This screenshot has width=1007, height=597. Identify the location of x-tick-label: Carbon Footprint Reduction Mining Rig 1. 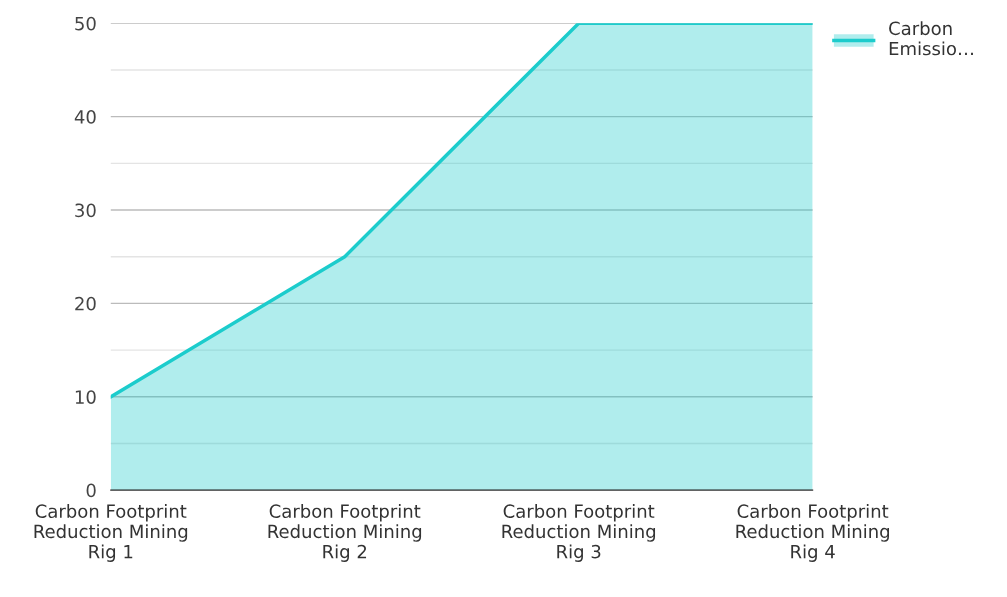
(111, 533).